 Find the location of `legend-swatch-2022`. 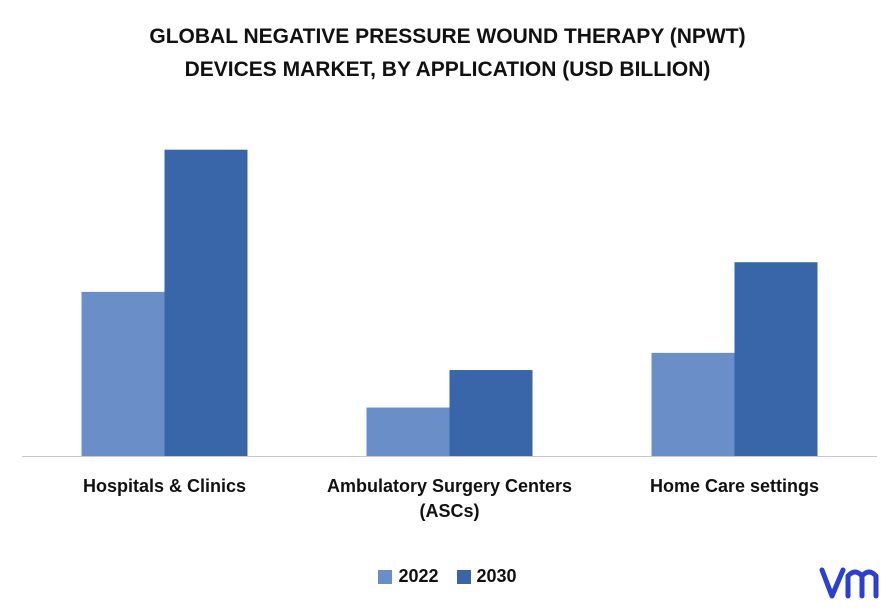

legend-swatch-2022 is located at coordinates (385, 576).